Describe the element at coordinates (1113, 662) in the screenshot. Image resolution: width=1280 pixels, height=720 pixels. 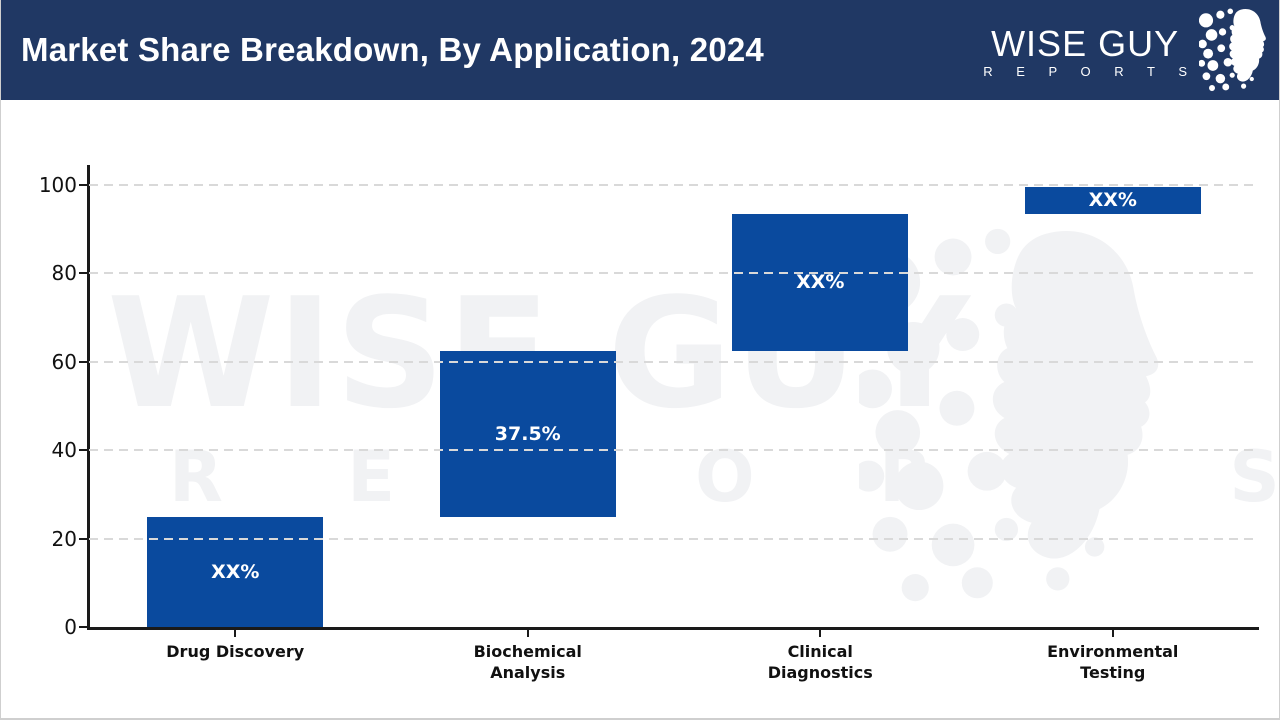
I see `x-category-label-environmental-testing: Environmental Testing` at that location.